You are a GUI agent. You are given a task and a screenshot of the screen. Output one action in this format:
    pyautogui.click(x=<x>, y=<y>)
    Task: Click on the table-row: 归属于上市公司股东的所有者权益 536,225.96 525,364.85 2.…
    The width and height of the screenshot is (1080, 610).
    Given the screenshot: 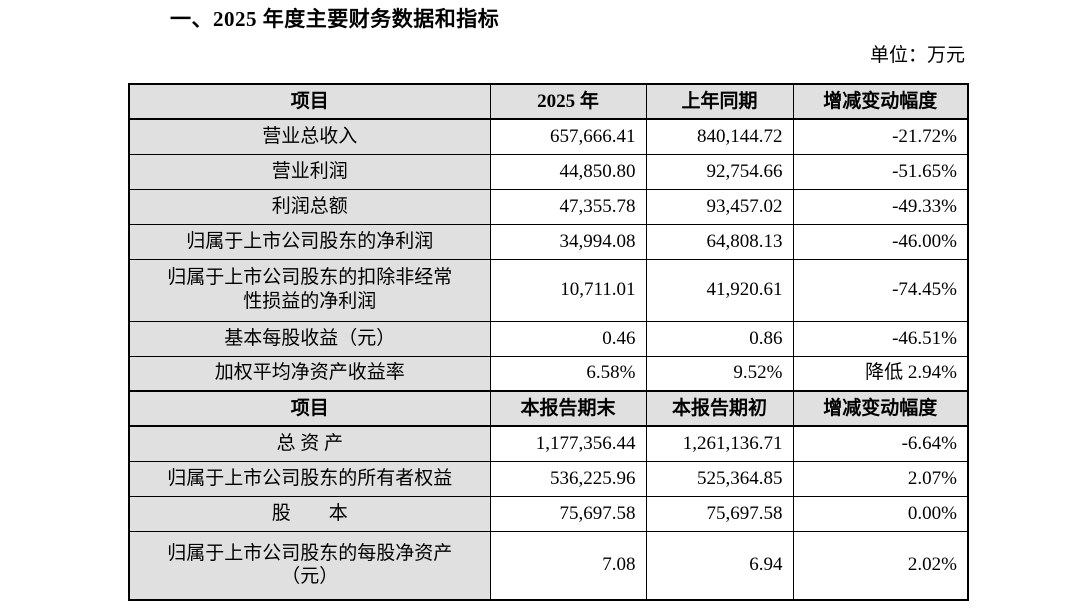 What is the action you would take?
    pyautogui.click(x=548, y=478)
    